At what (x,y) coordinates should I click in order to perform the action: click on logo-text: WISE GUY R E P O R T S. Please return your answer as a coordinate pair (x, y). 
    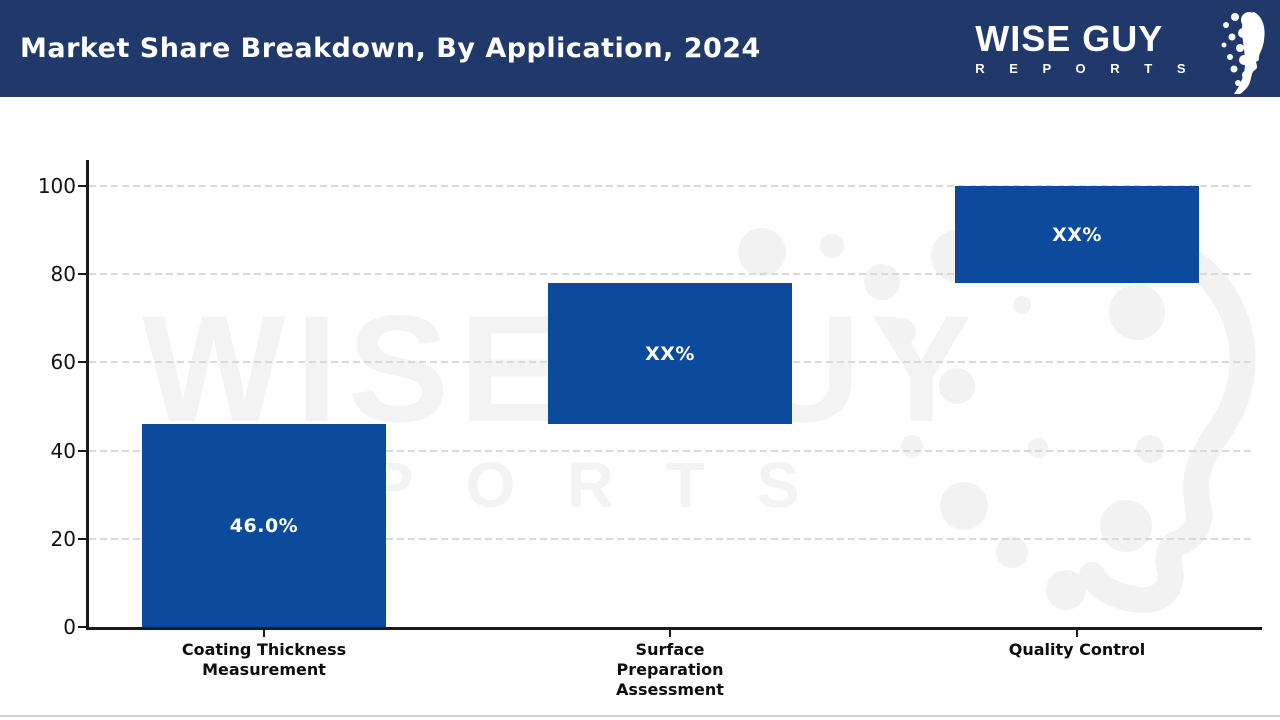
    Looking at the image, I should click on (1085, 49).